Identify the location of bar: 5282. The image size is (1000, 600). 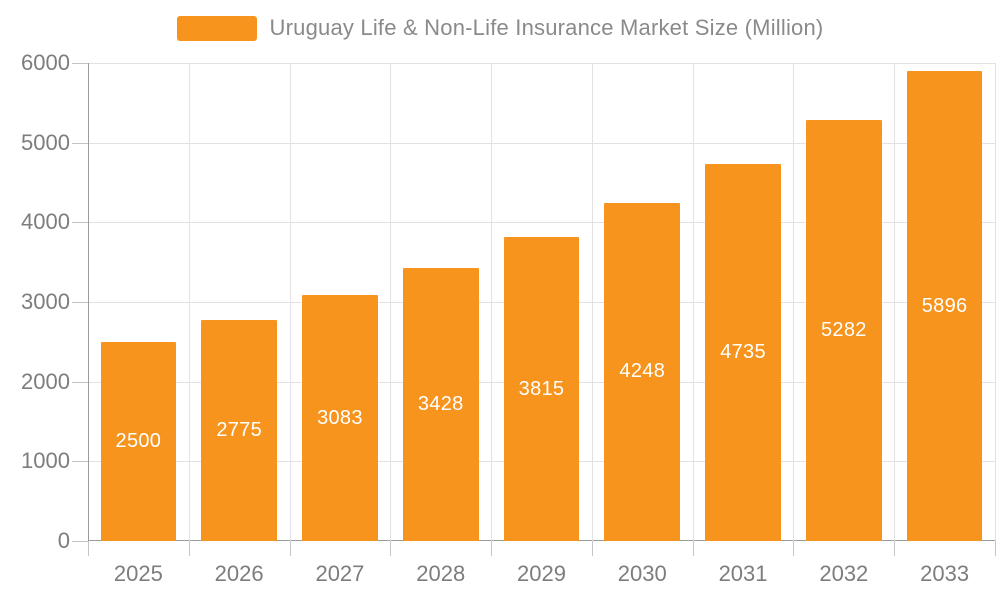
(844, 330).